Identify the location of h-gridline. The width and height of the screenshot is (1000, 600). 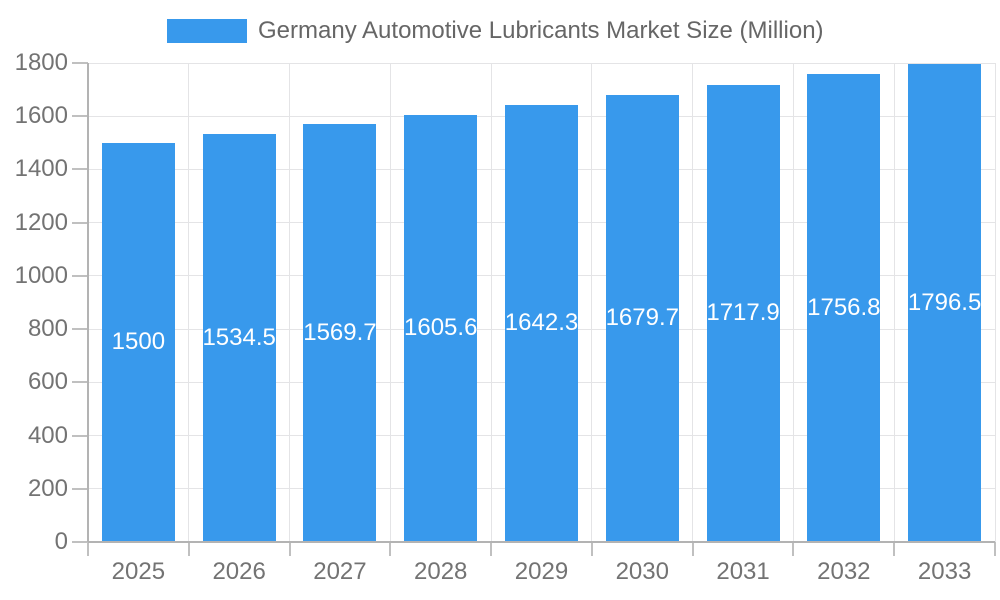
(541, 63).